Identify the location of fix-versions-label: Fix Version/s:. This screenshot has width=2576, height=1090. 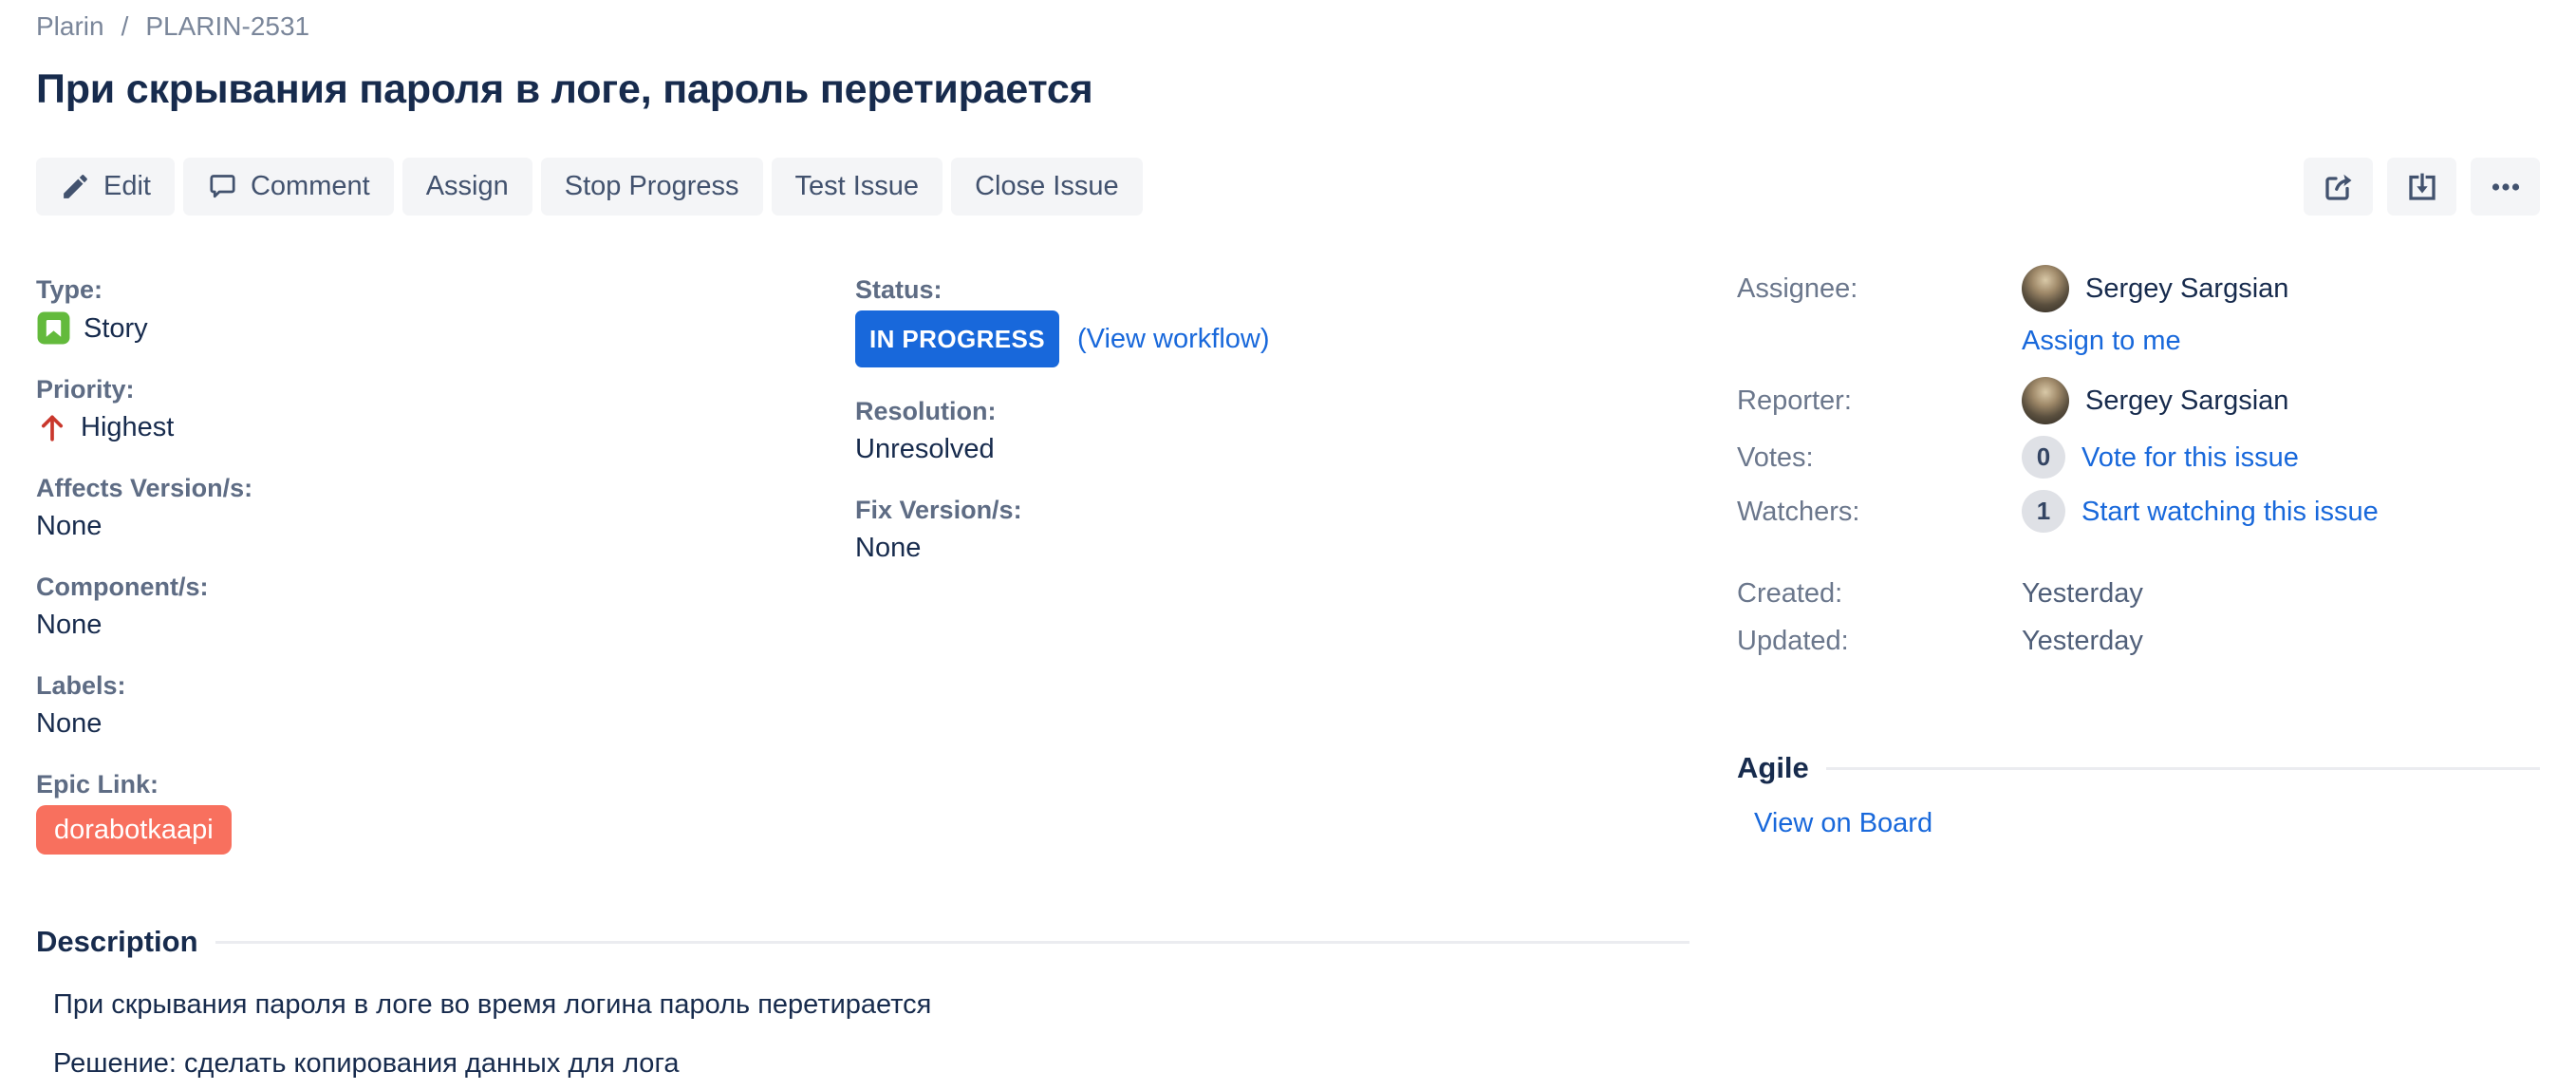
(939, 510).